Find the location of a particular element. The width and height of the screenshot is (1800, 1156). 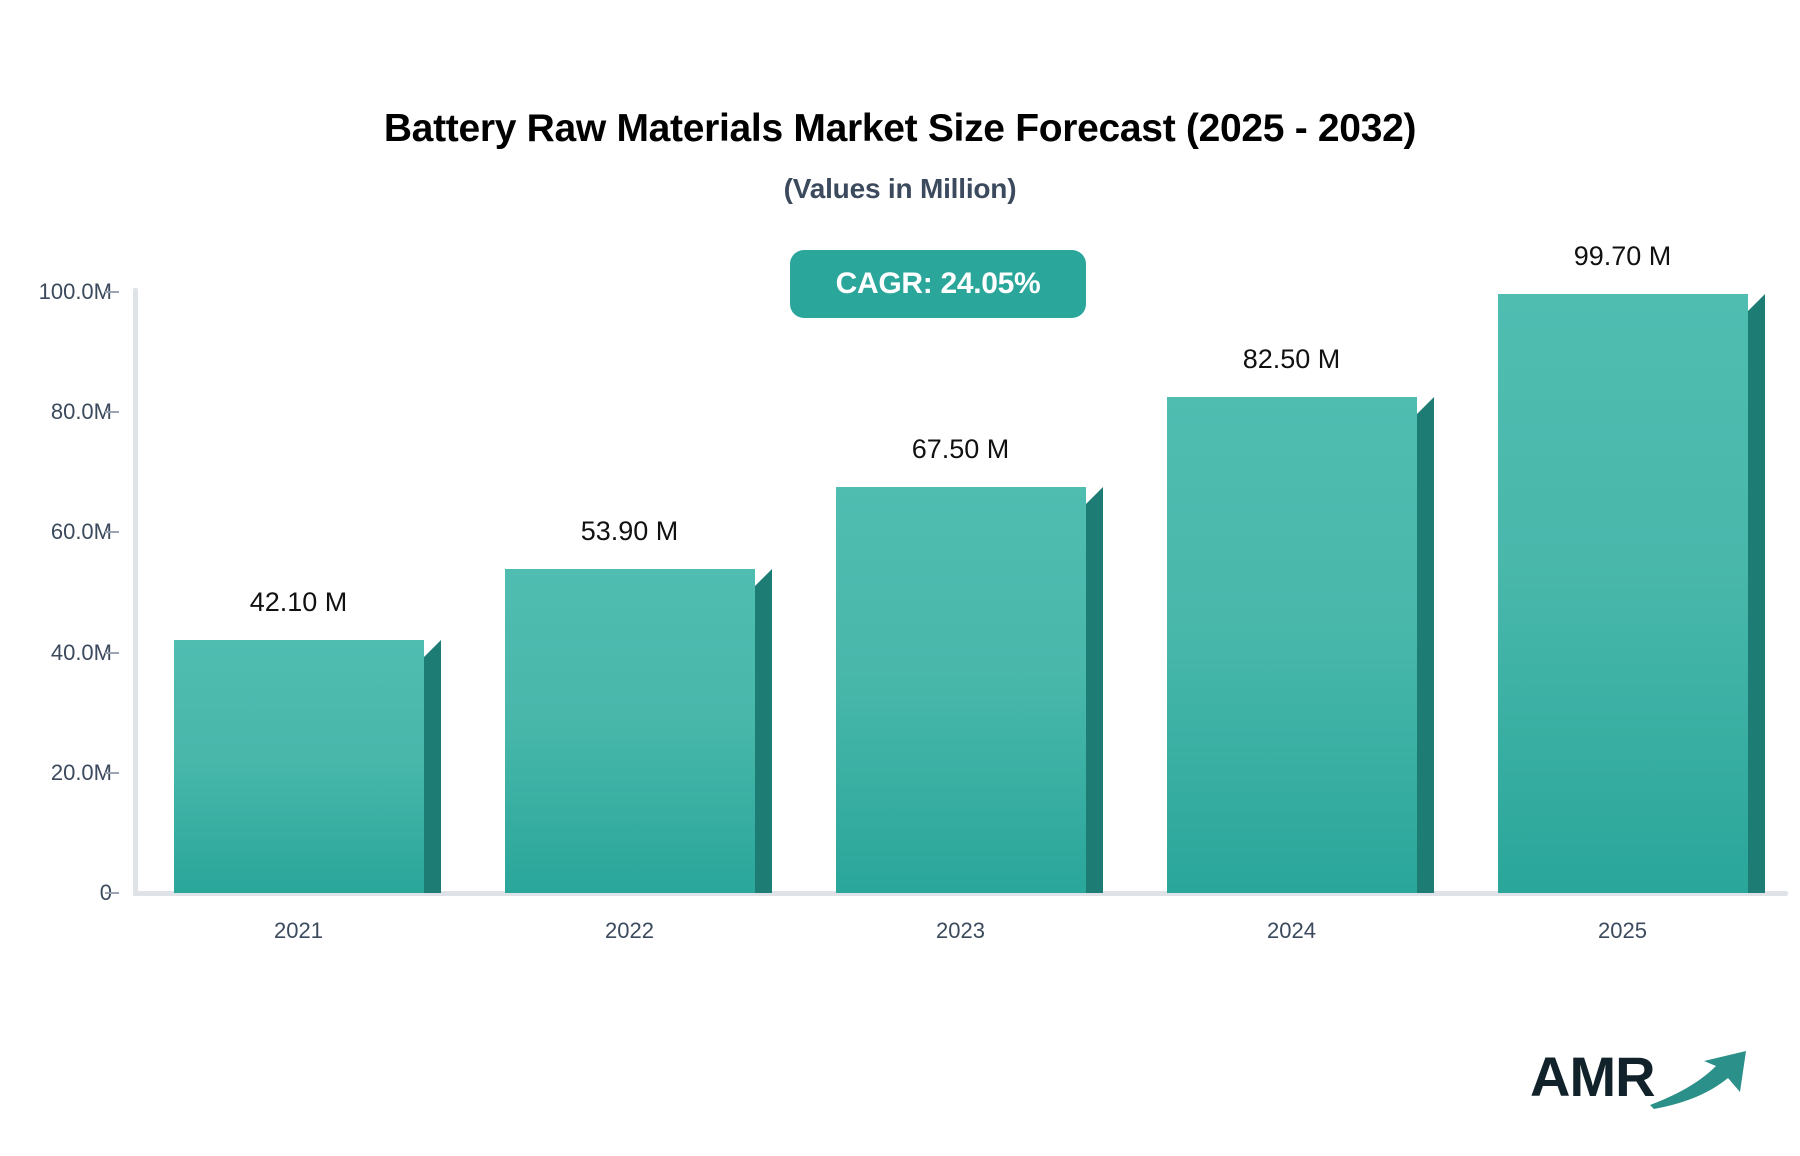

y-axis-tick-label: 0 is located at coordinates (105, 892).